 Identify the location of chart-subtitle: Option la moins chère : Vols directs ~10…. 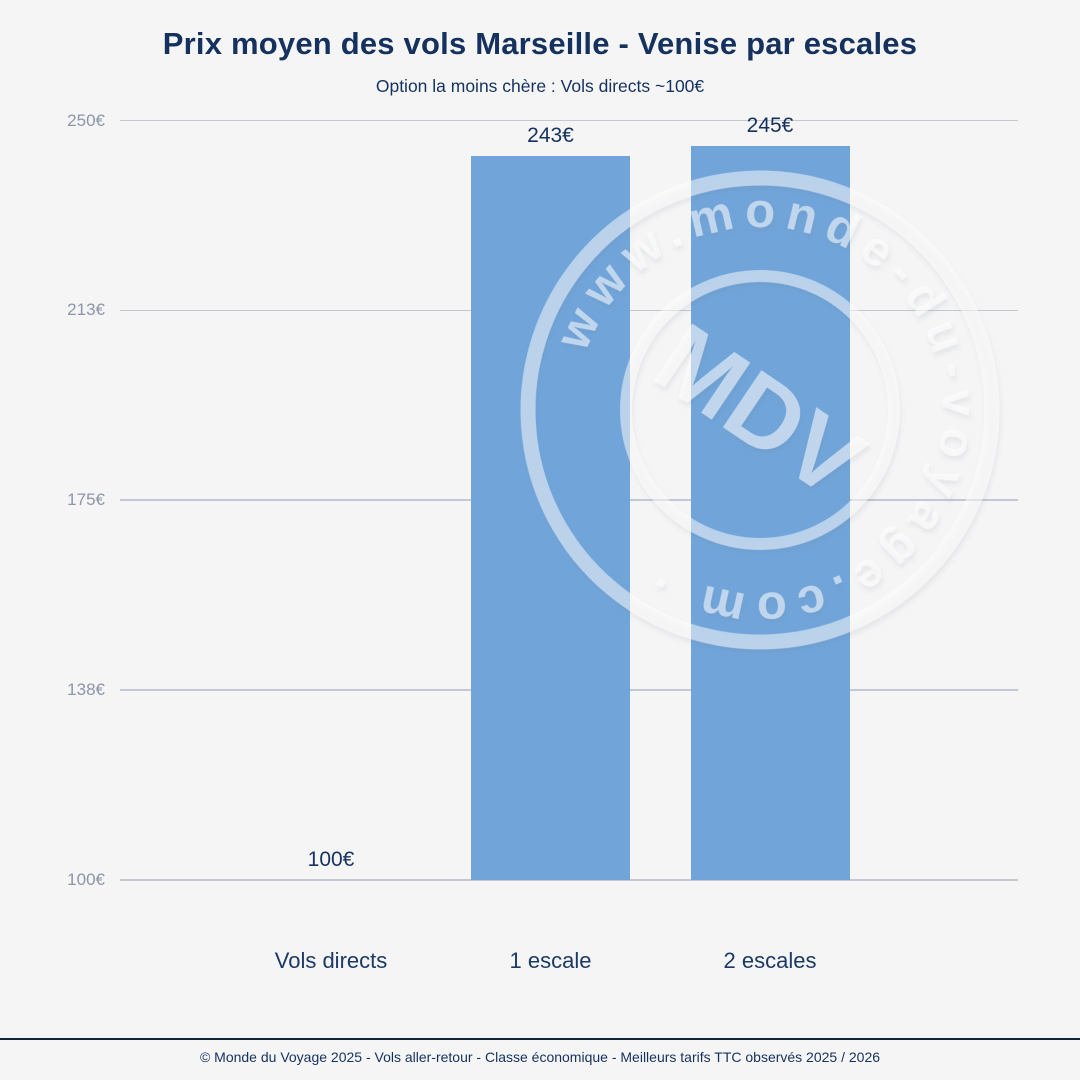
(540, 86).